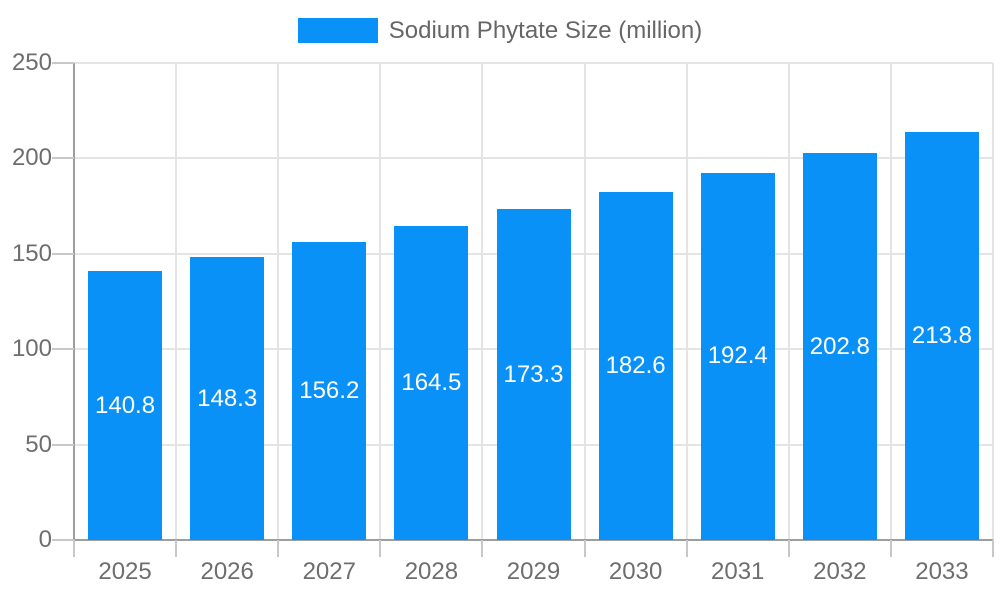  I want to click on x-axis-label: 2031, so click(738, 571).